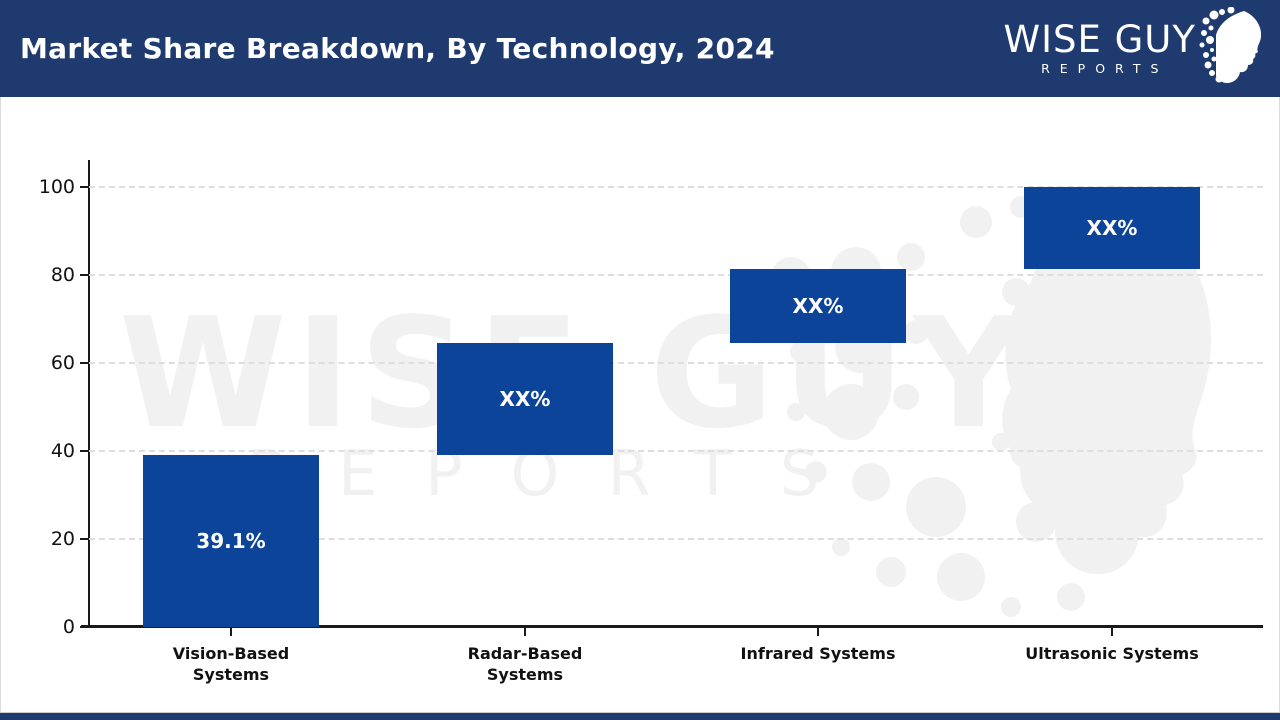  I want to click on category-label-3: Infrared Systems, so click(818, 653).